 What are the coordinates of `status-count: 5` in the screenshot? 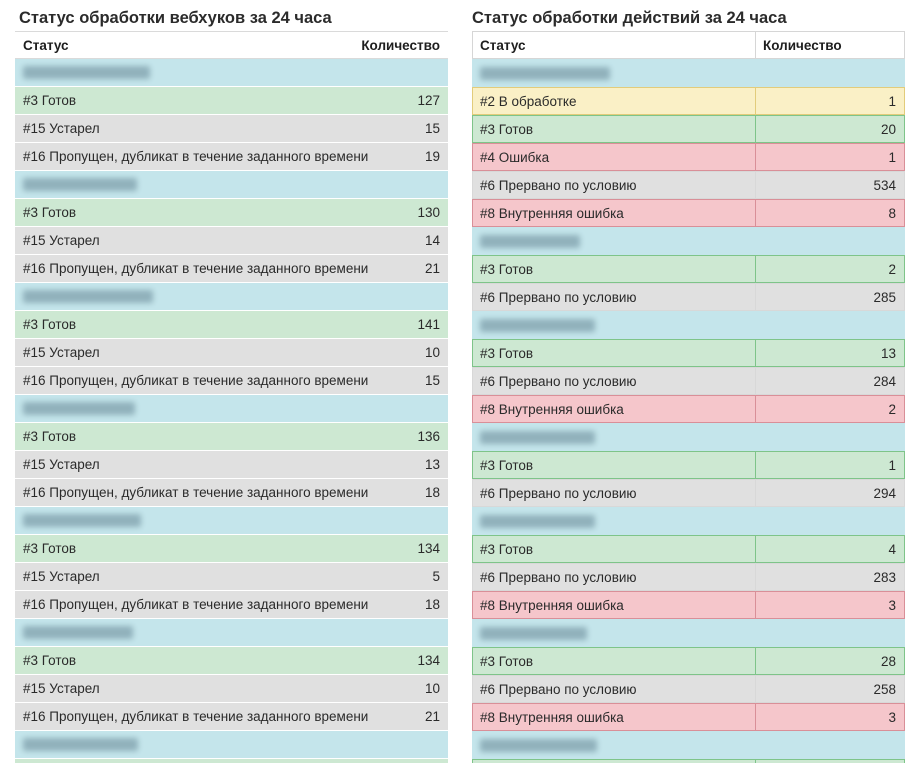 It's located at (436, 576).